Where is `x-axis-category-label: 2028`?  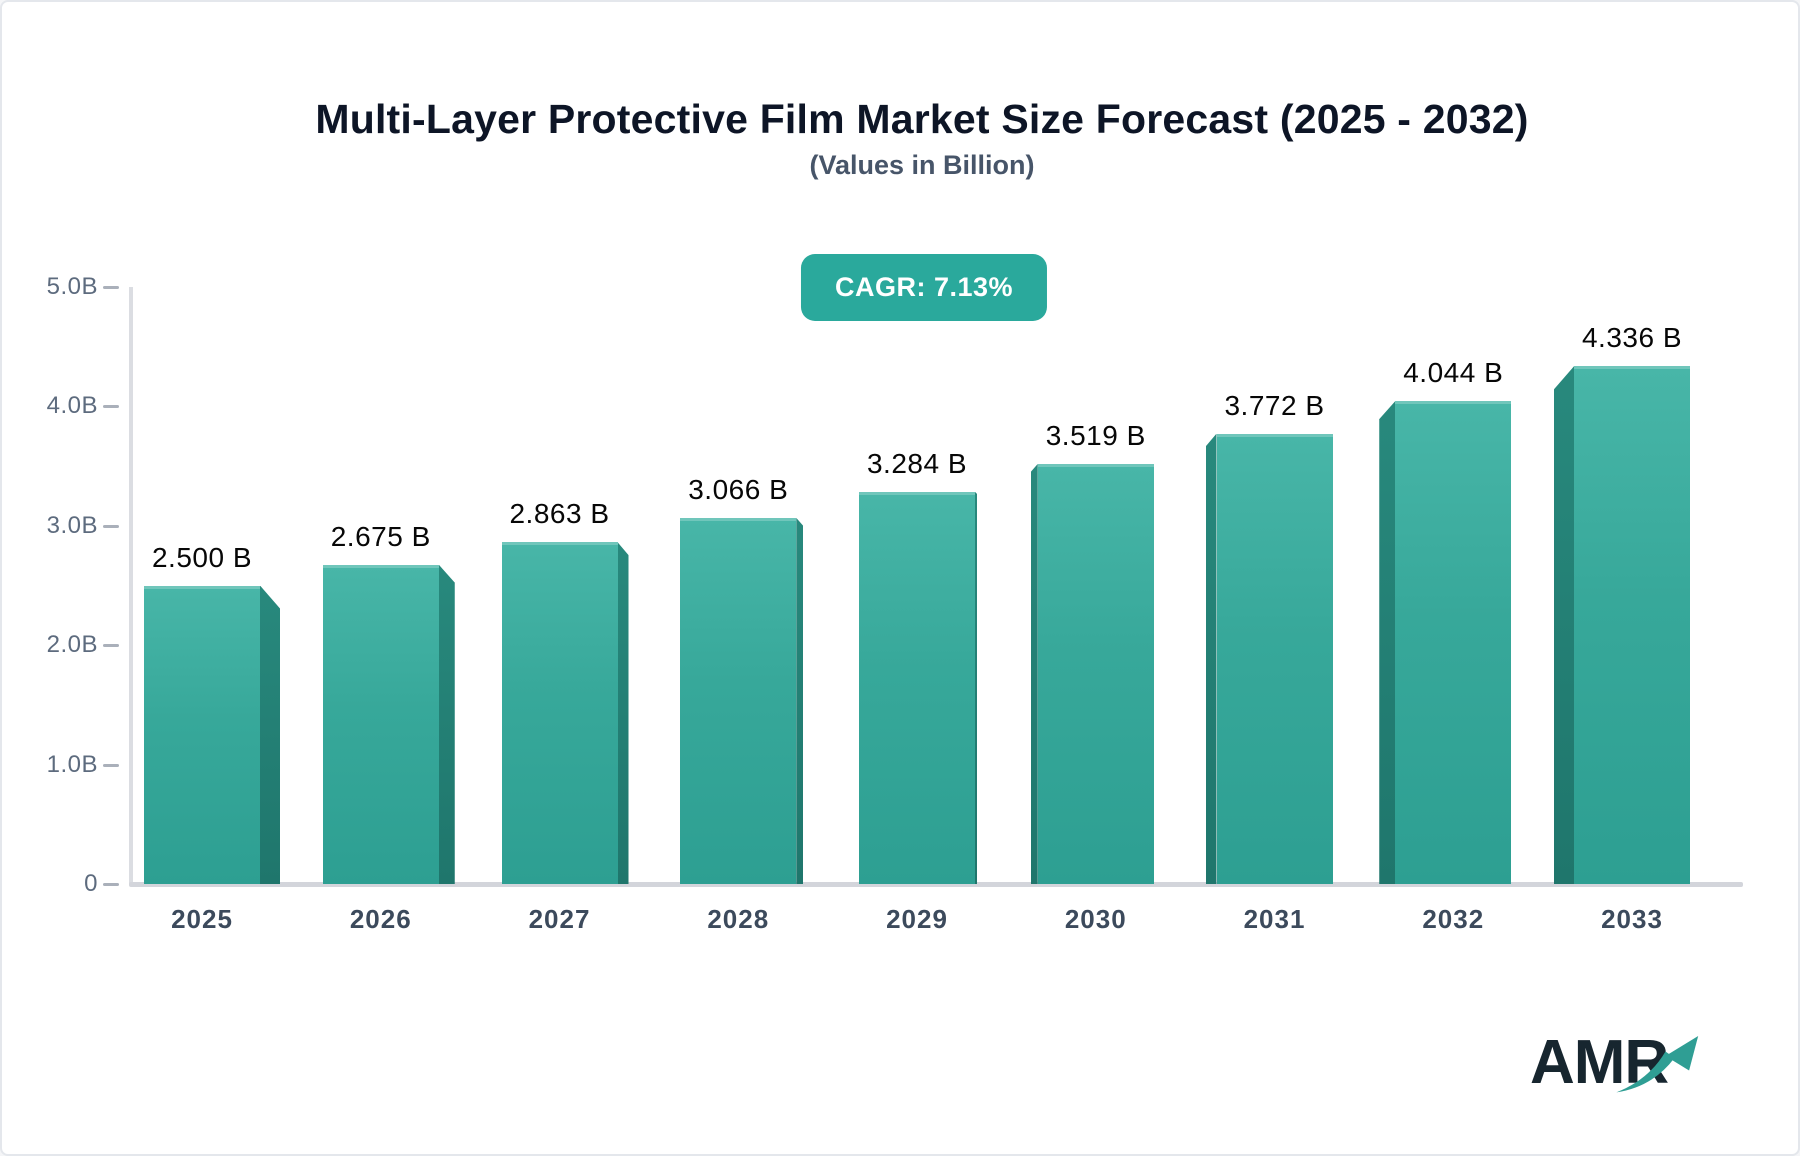 x-axis-category-label: 2028 is located at coordinates (738, 919).